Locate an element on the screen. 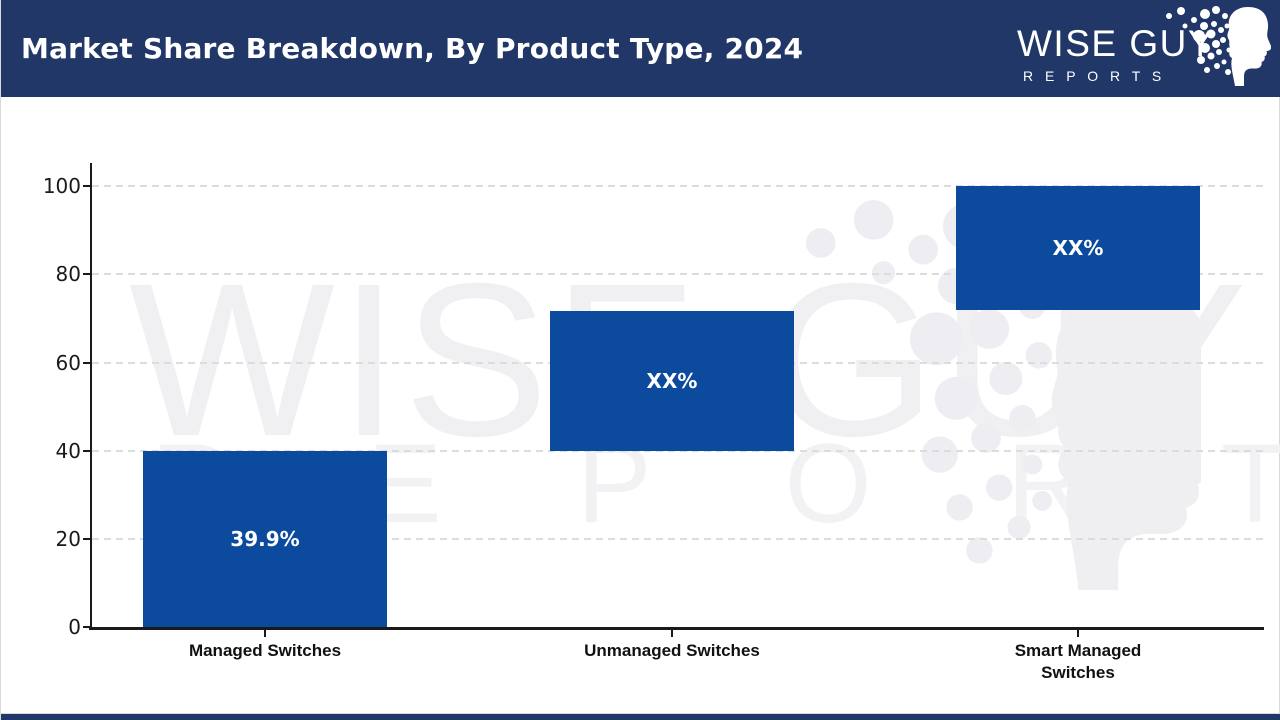 Image resolution: width=1280 pixels, height=720 pixels. bar-value-label-unmanaged-switches: XX% is located at coordinates (672, 380).